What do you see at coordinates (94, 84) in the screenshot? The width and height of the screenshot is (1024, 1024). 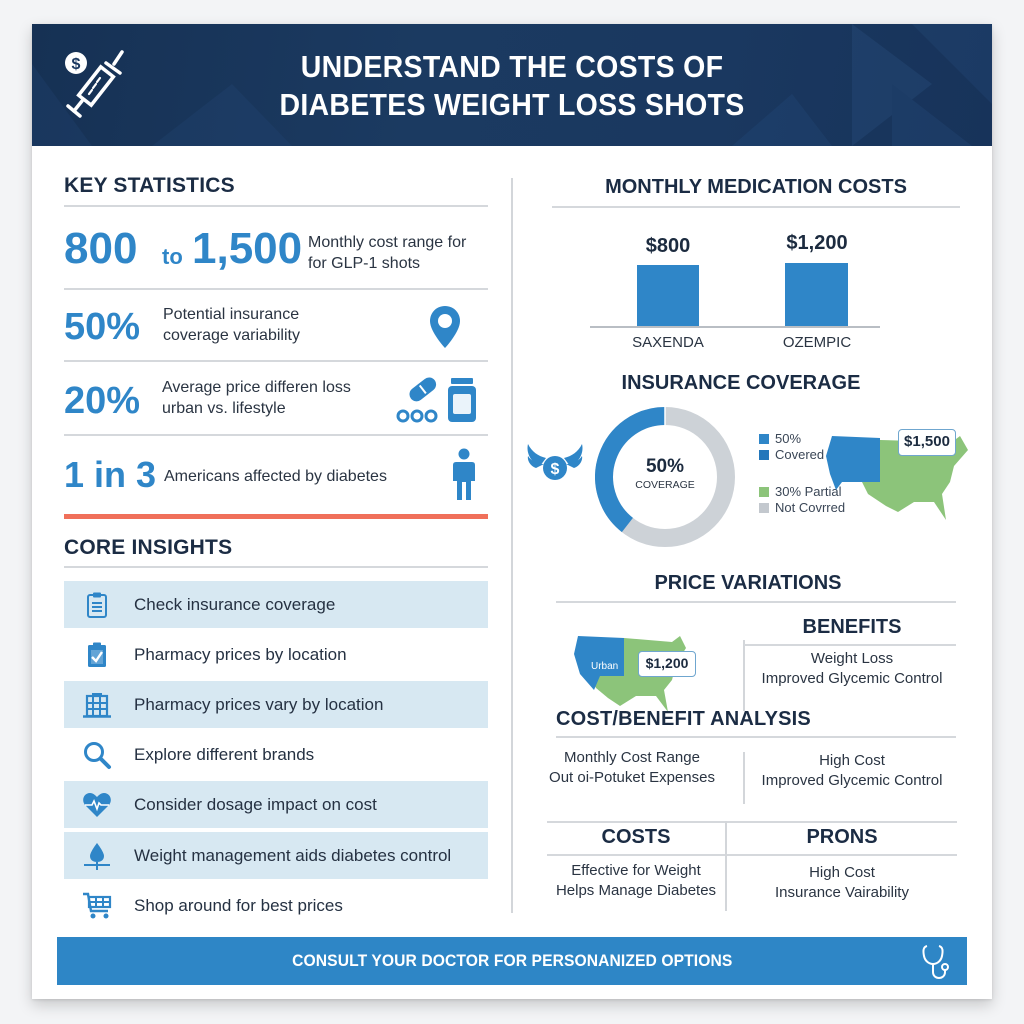 I see `syringe-dollar-icon: $` at bounding box center [94, 84].